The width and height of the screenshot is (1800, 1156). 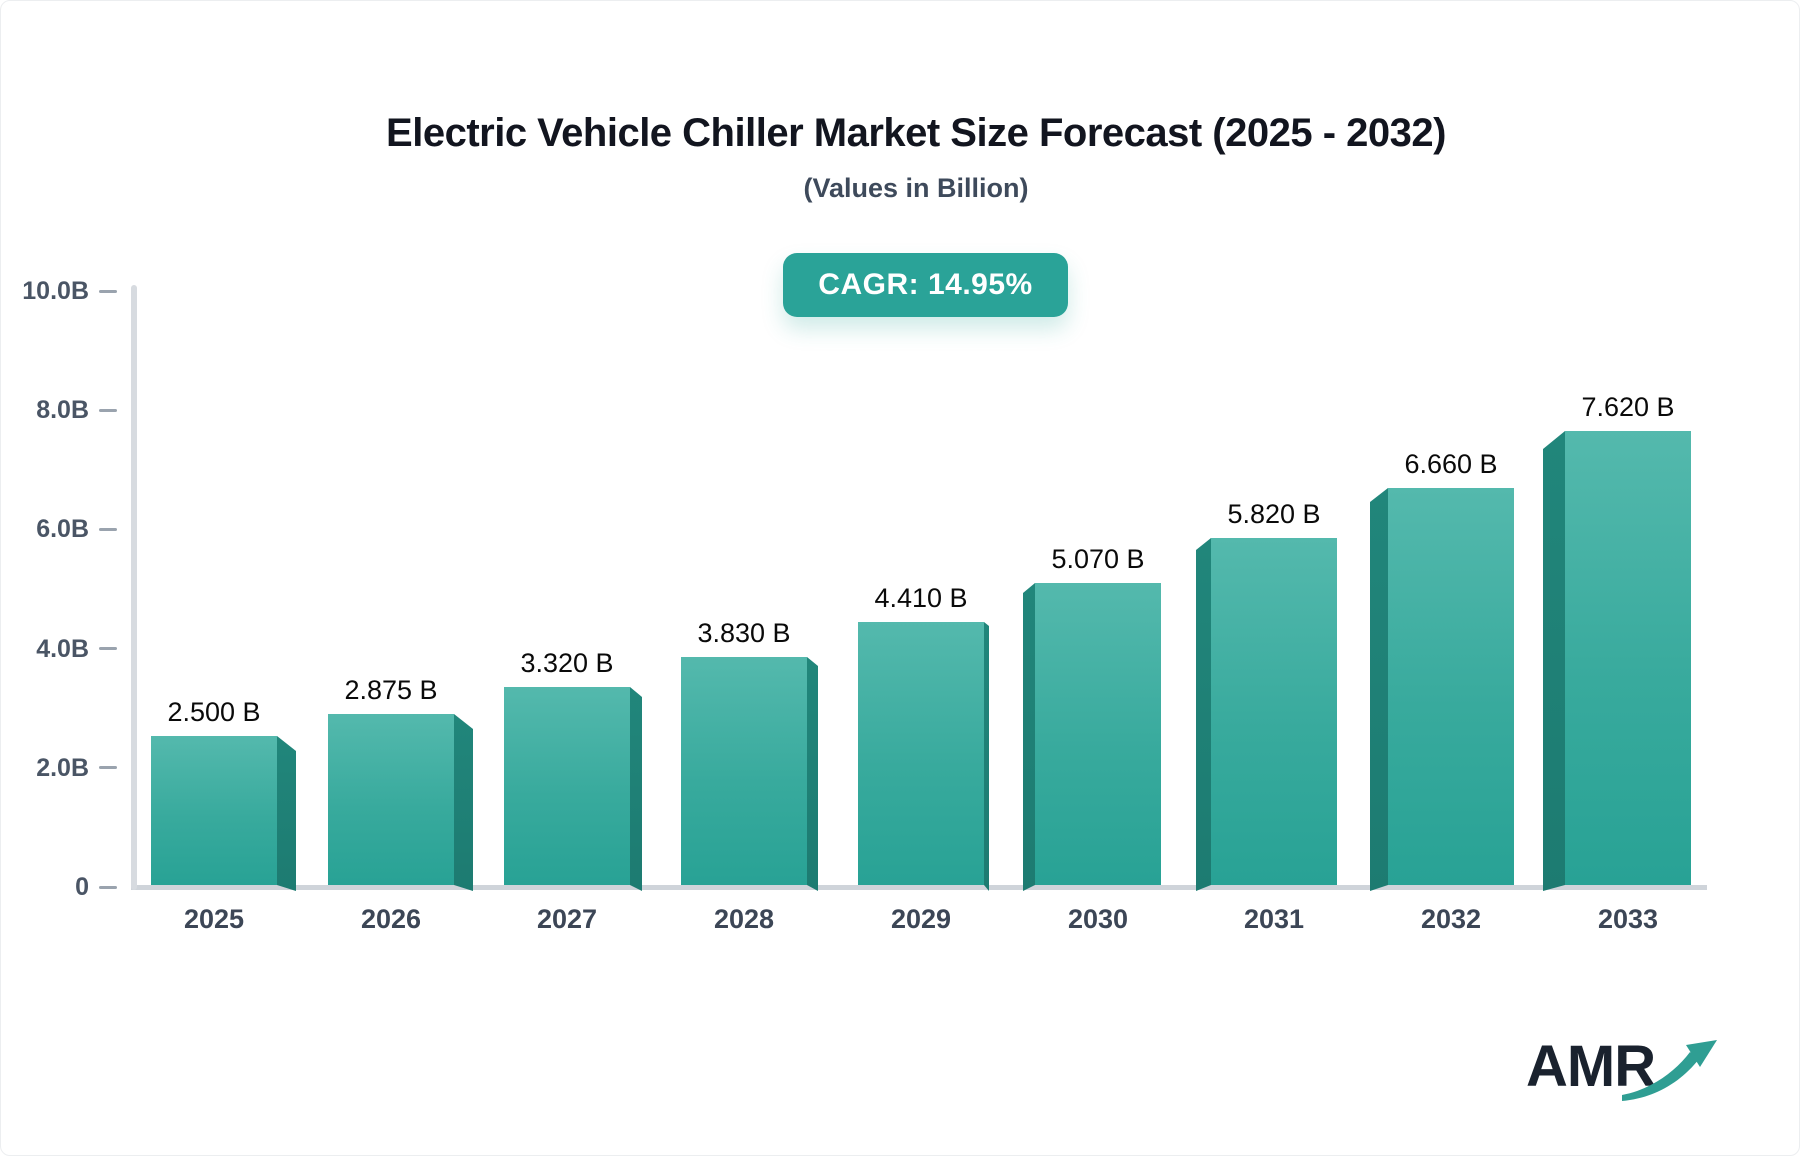 What do you see at coordinates (134, 587) in the screenshot?
I see `y-axis-line` at bounding box center [134, 587].